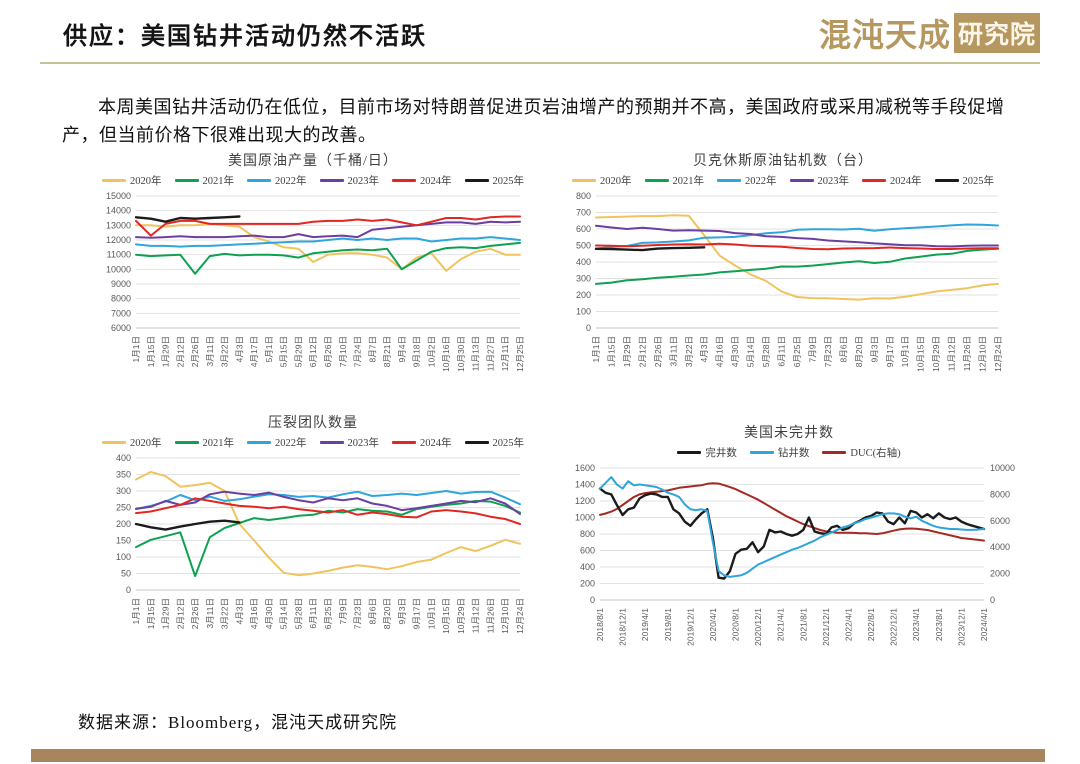 The width and height of the screenshot is (1080, 764). What do you see at coordinates (789, 452) in the screenshot?
I see `chart-legend: 完井数 钻井数 DUC(右轴)` at bounding box center [789, 452].